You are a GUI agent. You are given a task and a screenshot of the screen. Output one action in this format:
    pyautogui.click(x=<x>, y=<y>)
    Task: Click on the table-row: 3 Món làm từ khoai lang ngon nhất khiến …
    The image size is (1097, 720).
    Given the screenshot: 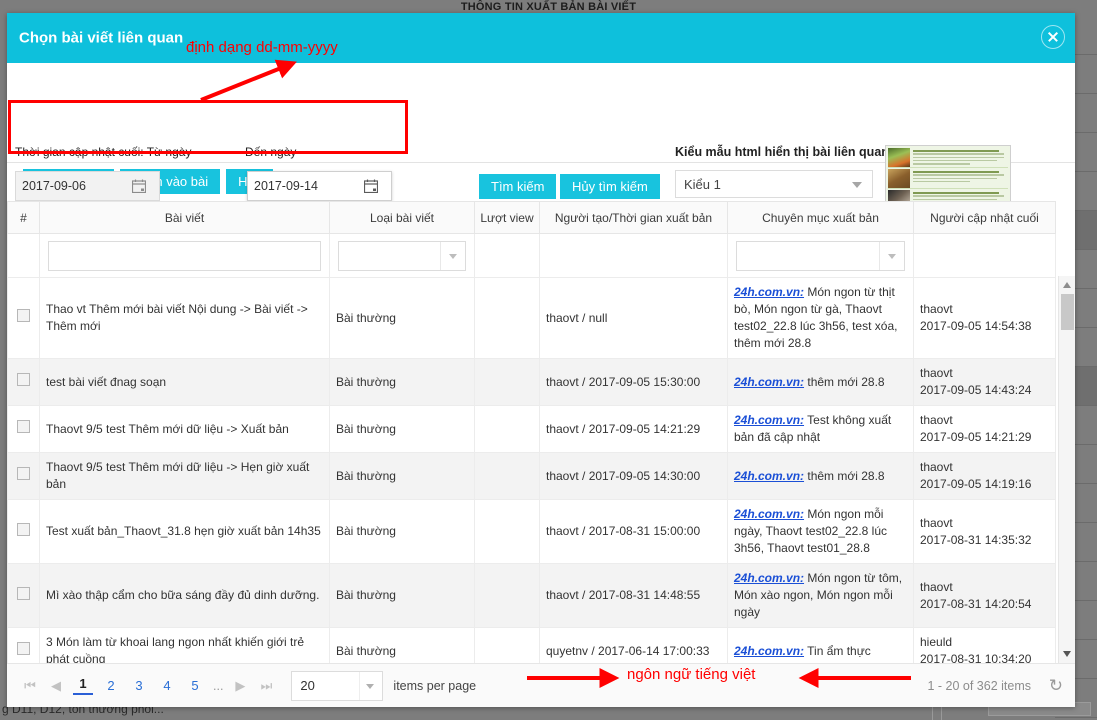 What is the action you would take?
    pyautogui.click(x=531, y=645)
    